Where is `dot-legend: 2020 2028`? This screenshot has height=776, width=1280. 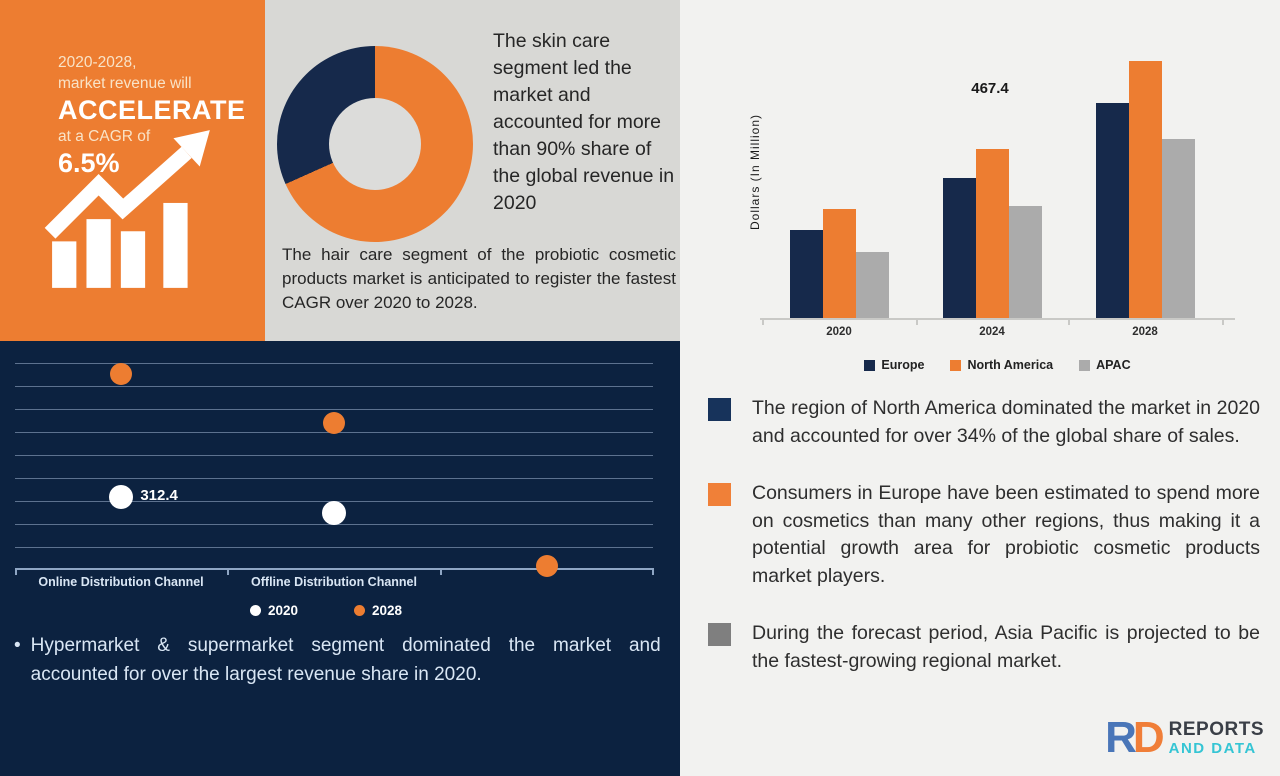
dot-legend: 2020 2028 is located at coordinates (333, 610).